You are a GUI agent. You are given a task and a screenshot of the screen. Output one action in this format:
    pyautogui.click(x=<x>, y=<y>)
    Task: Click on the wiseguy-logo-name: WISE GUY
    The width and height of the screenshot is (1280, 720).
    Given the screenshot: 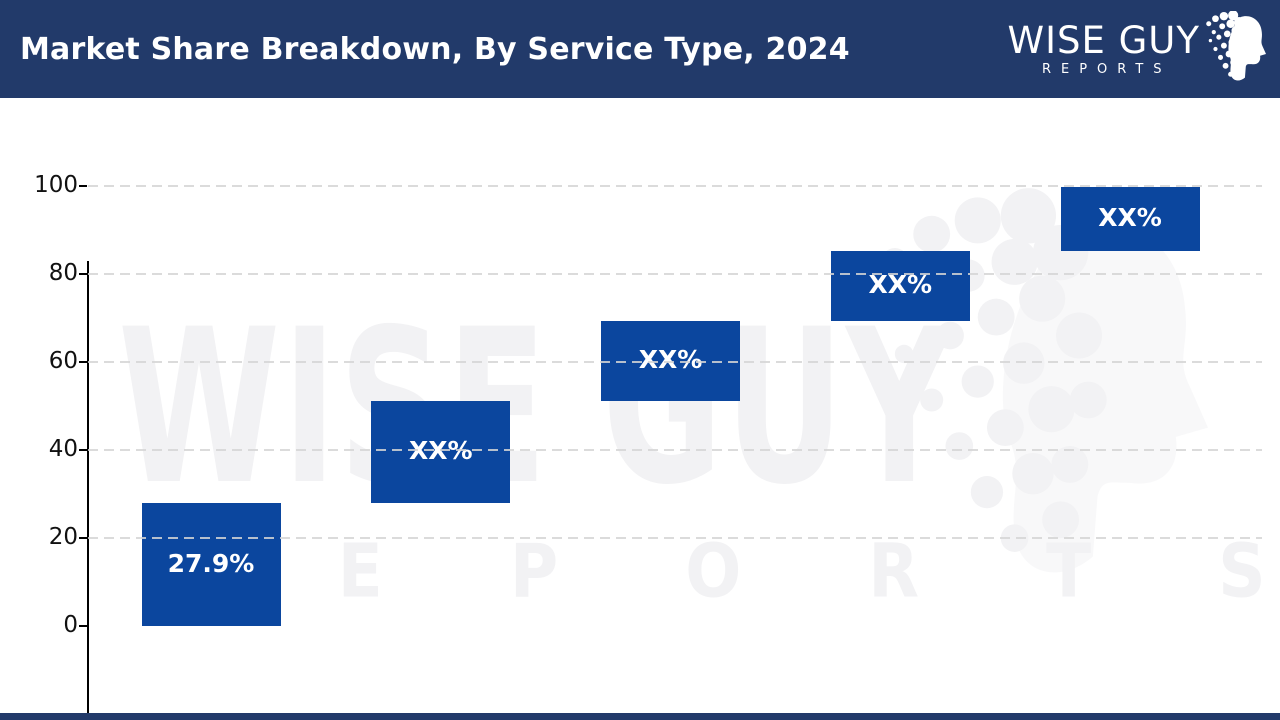 What is the action you would take?
    pyautogui.click(x=1103, y=40)
    